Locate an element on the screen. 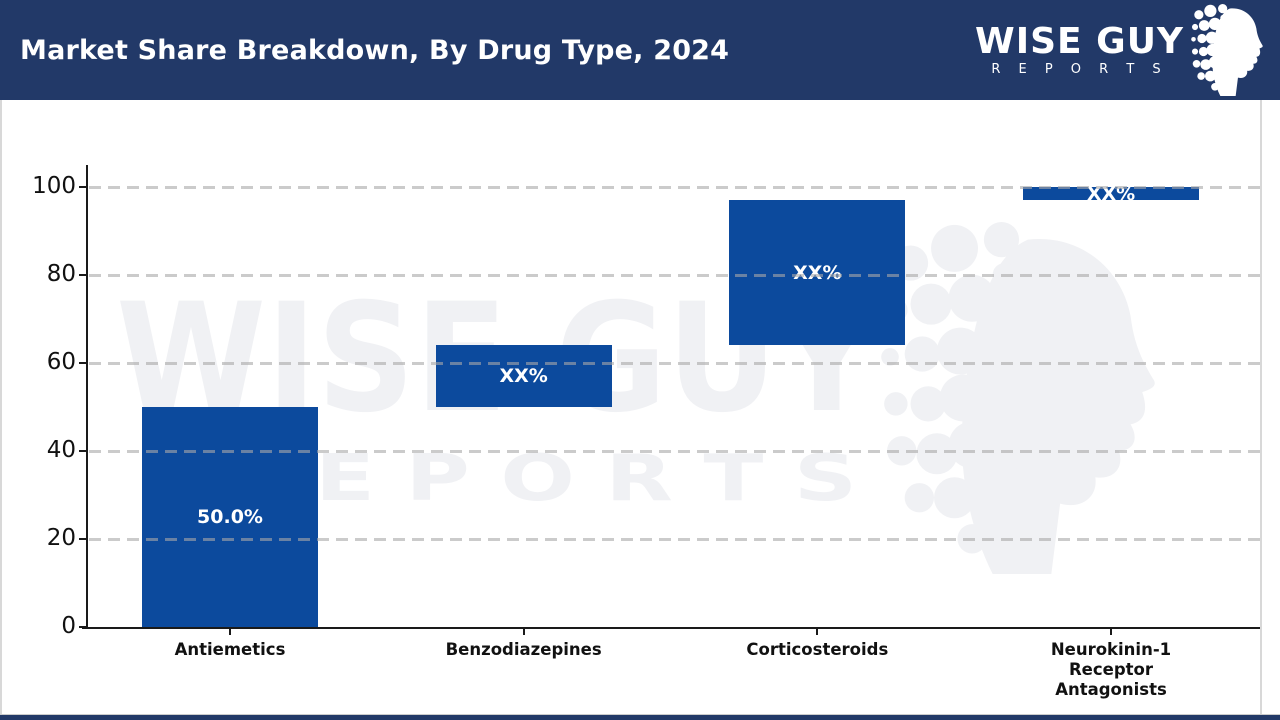  bar-antiemetics: 50.0% is located at coordinates (230, 517).